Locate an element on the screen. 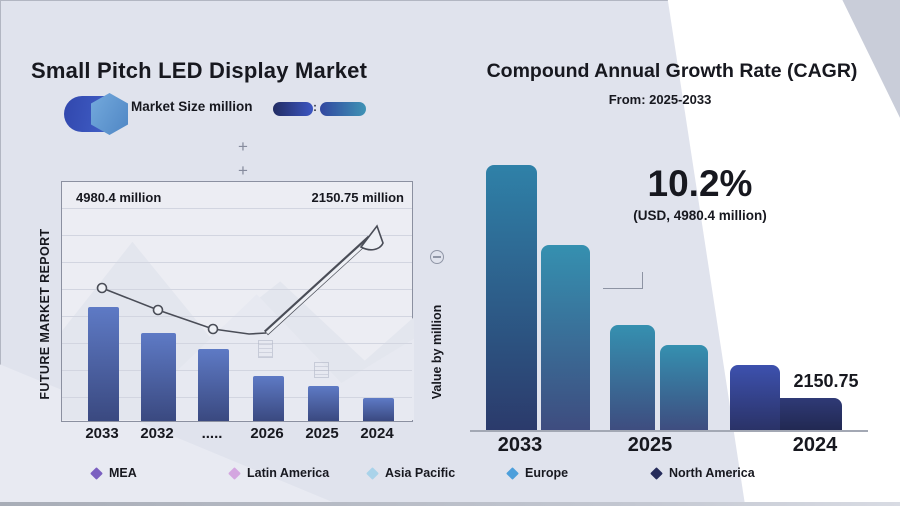 This screenshot has height=506, width=900. left-vertical-axis-title: FUTURE MARKET REPORT is located at coordinates (45, 314).